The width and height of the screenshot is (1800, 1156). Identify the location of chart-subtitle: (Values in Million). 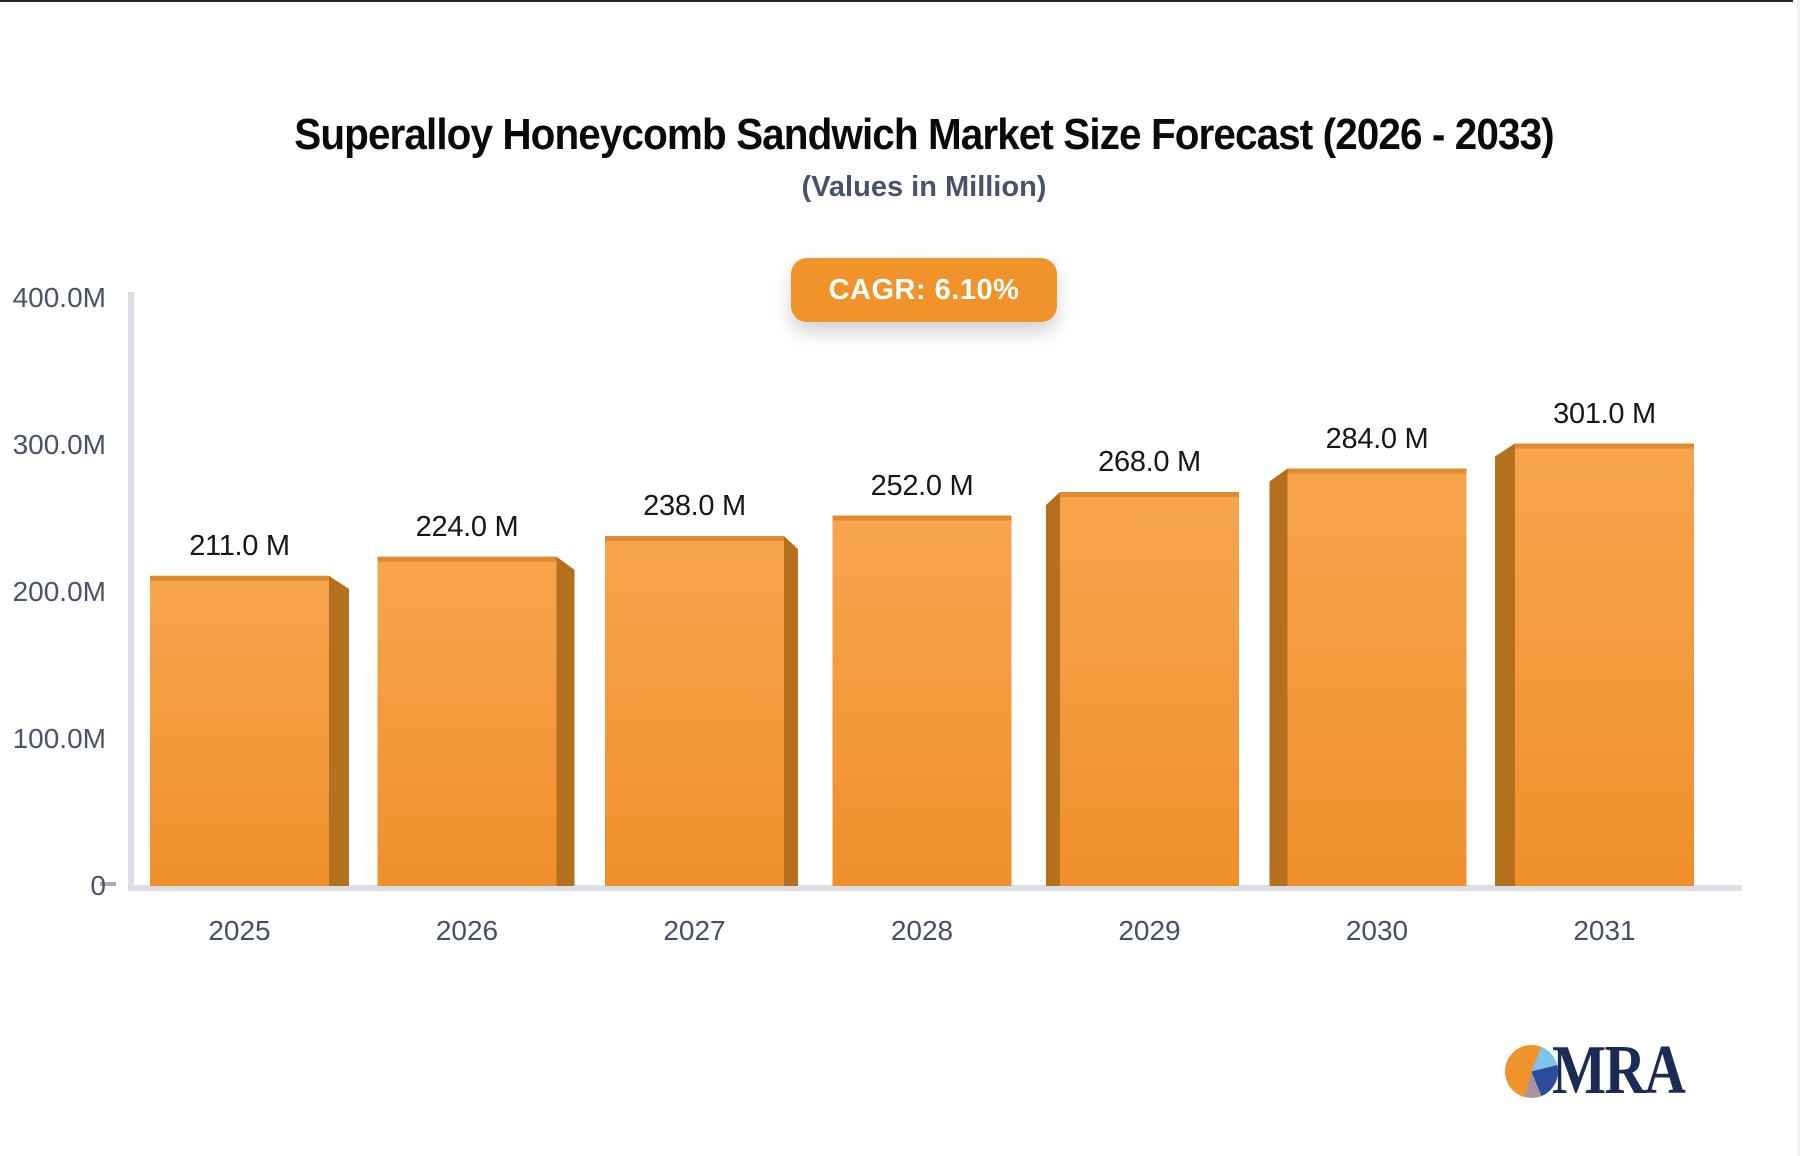
(924, 187).